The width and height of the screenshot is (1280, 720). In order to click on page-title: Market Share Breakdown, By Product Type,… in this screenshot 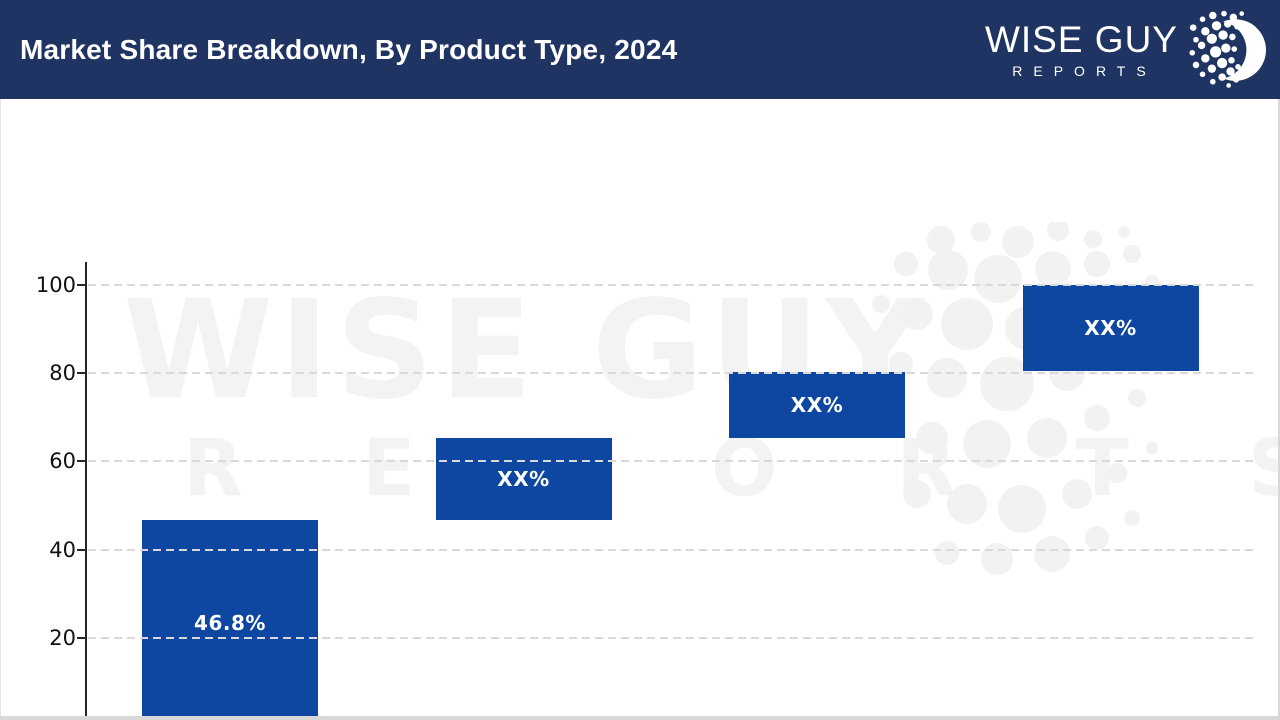, I will do `click(349, 49)`.